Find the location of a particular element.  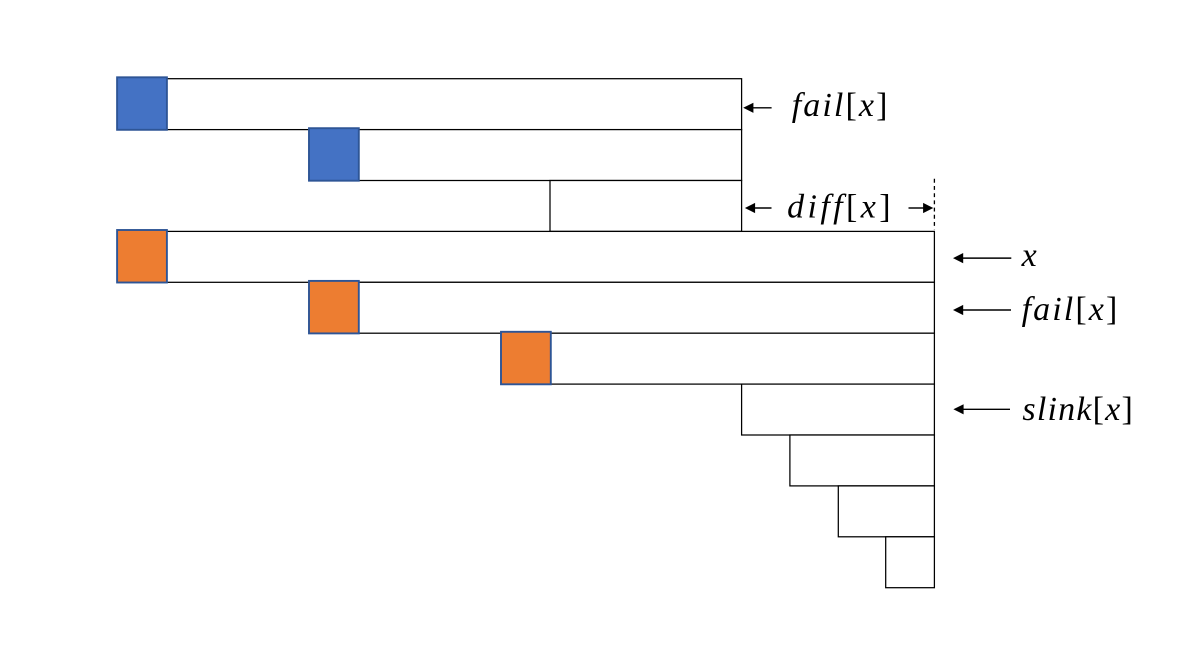

svg-text: slink[x] is located at coordinates (1078, 409).